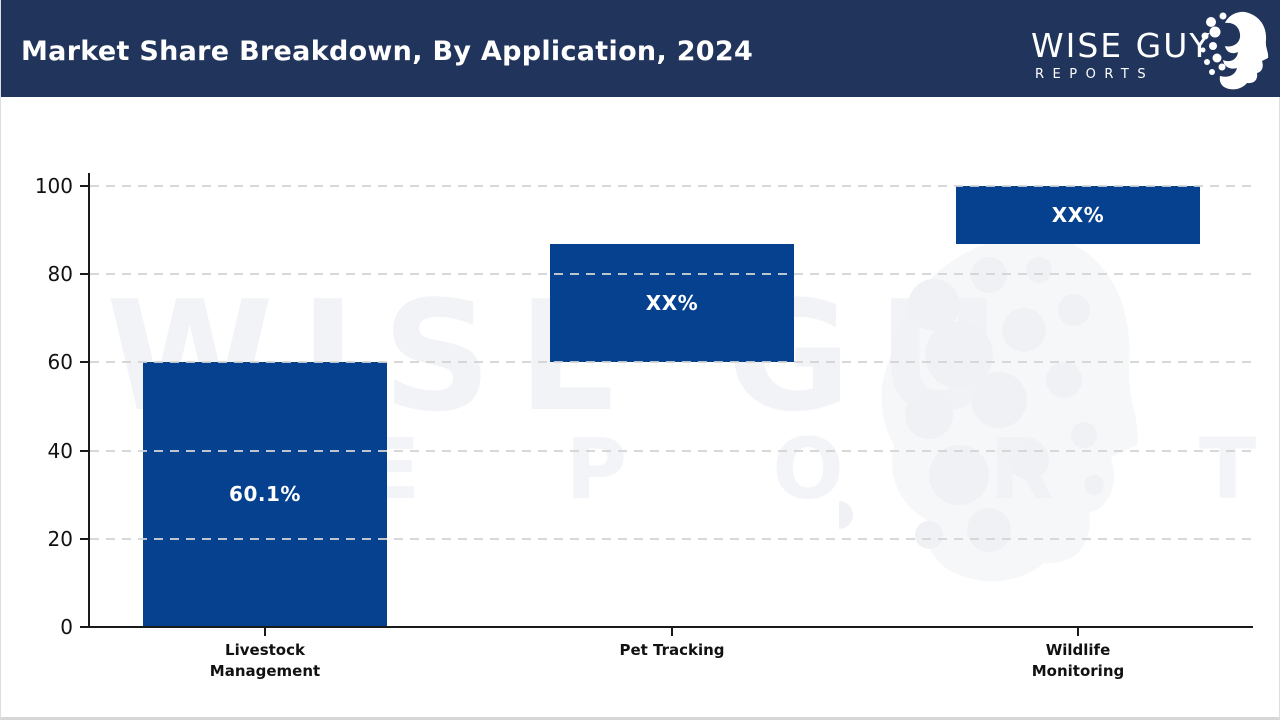  What do you see at coordinates (60, 362) in the screenshot?
I see `y-tick-label-60: 60` at bounding box center [60, 362].